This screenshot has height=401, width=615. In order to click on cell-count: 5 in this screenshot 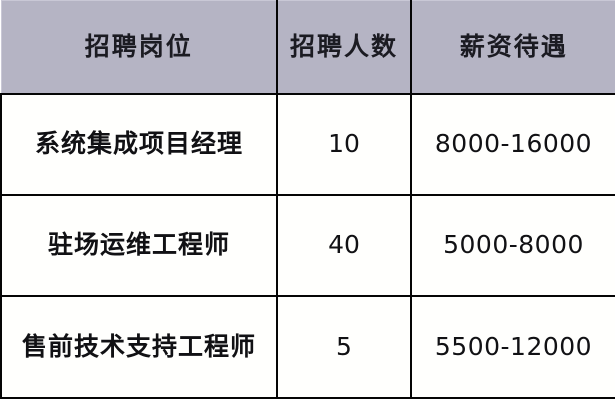, I will do `click(344, 347)`.